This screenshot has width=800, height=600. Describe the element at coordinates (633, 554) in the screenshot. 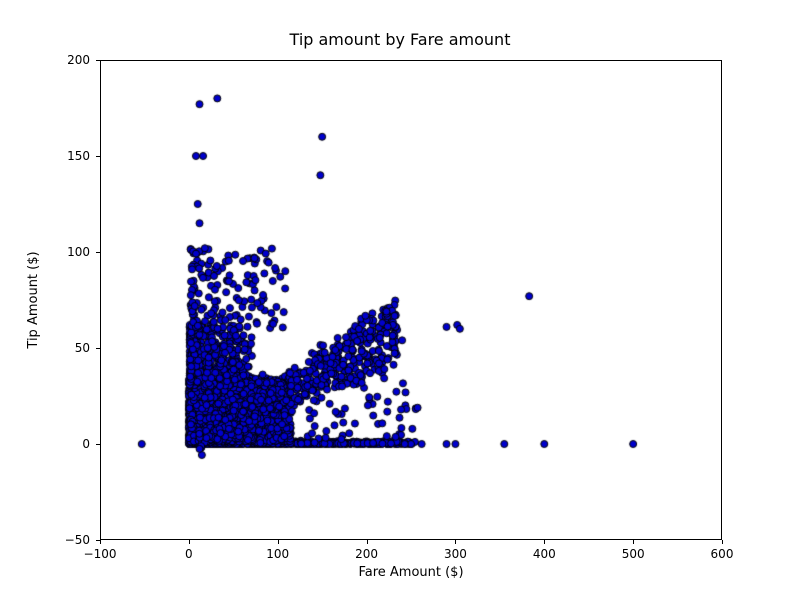

I see `x-tick-label: 500` at that location.